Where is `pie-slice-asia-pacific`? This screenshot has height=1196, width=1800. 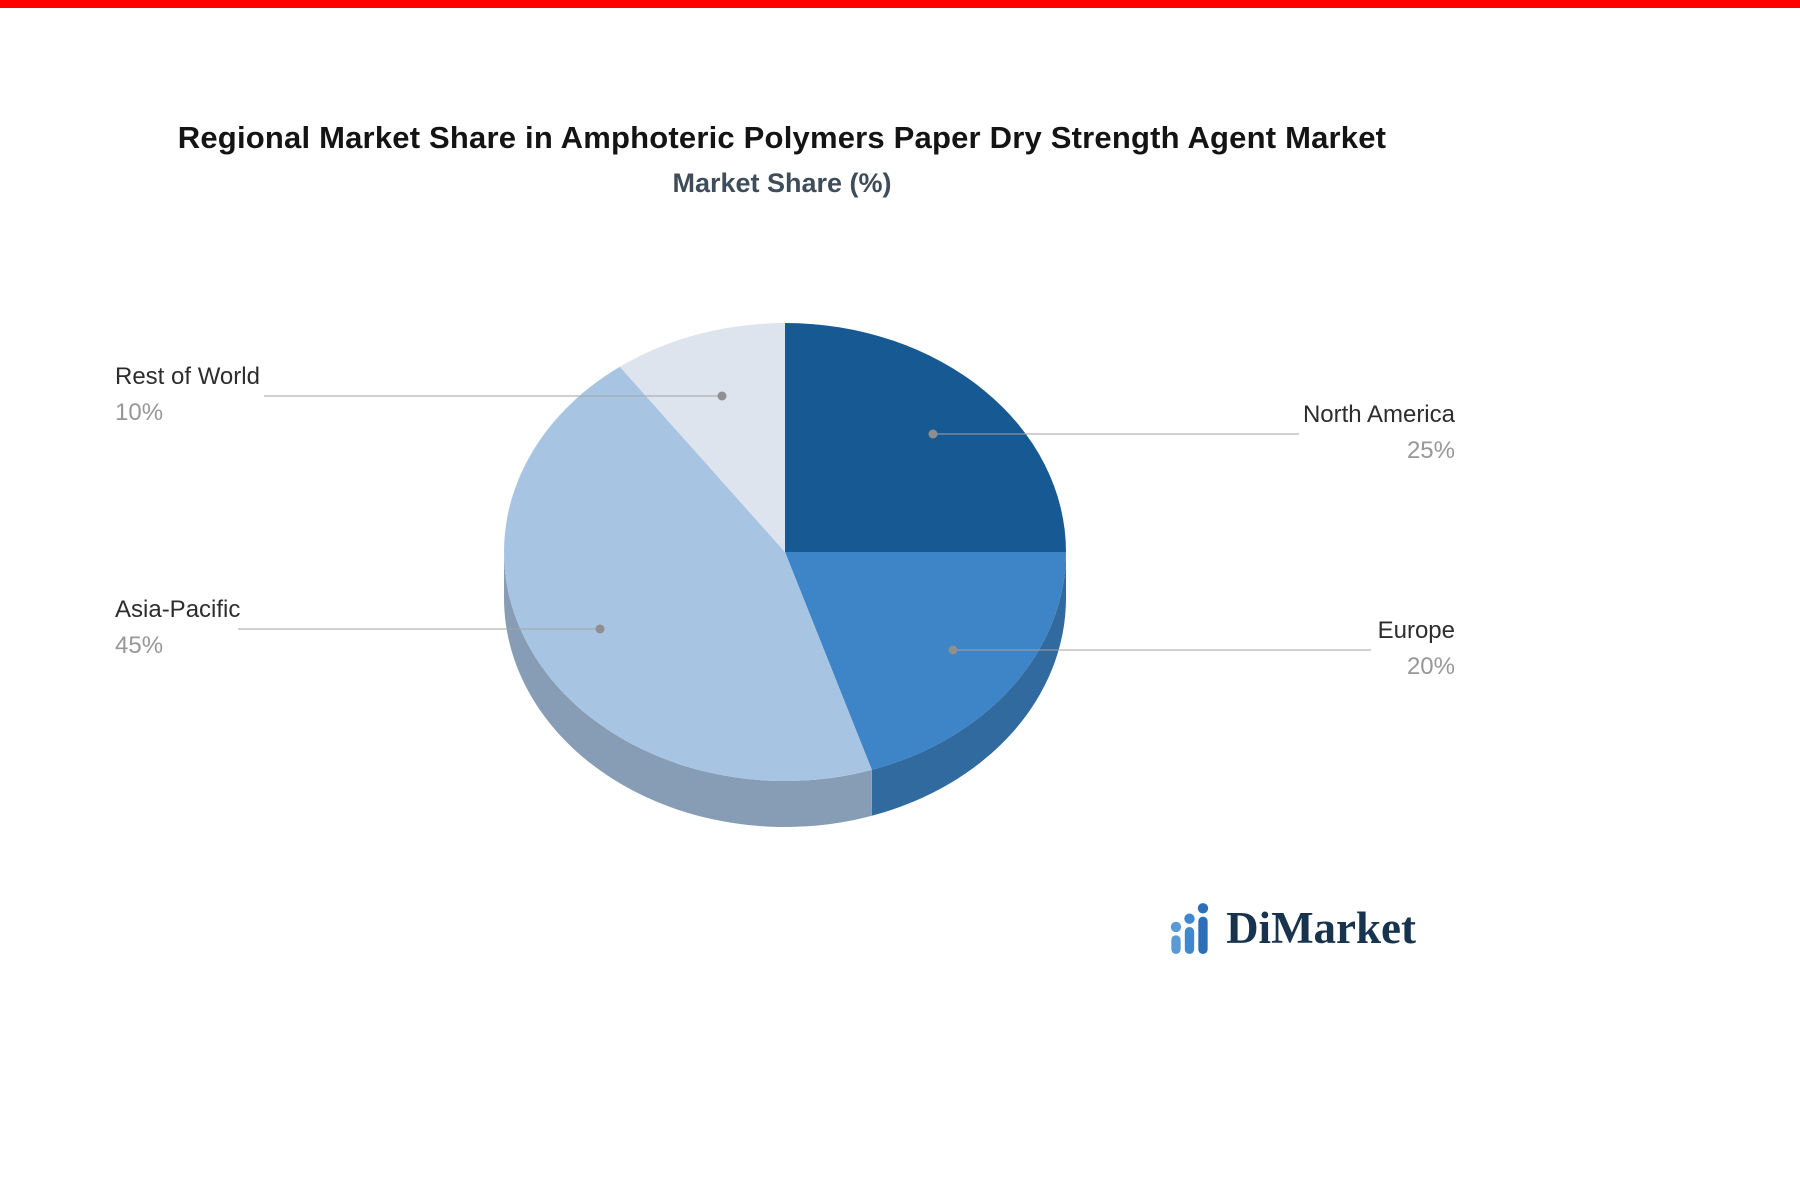
pie-slice-asia-pacific is located at coordinates (688, 573).